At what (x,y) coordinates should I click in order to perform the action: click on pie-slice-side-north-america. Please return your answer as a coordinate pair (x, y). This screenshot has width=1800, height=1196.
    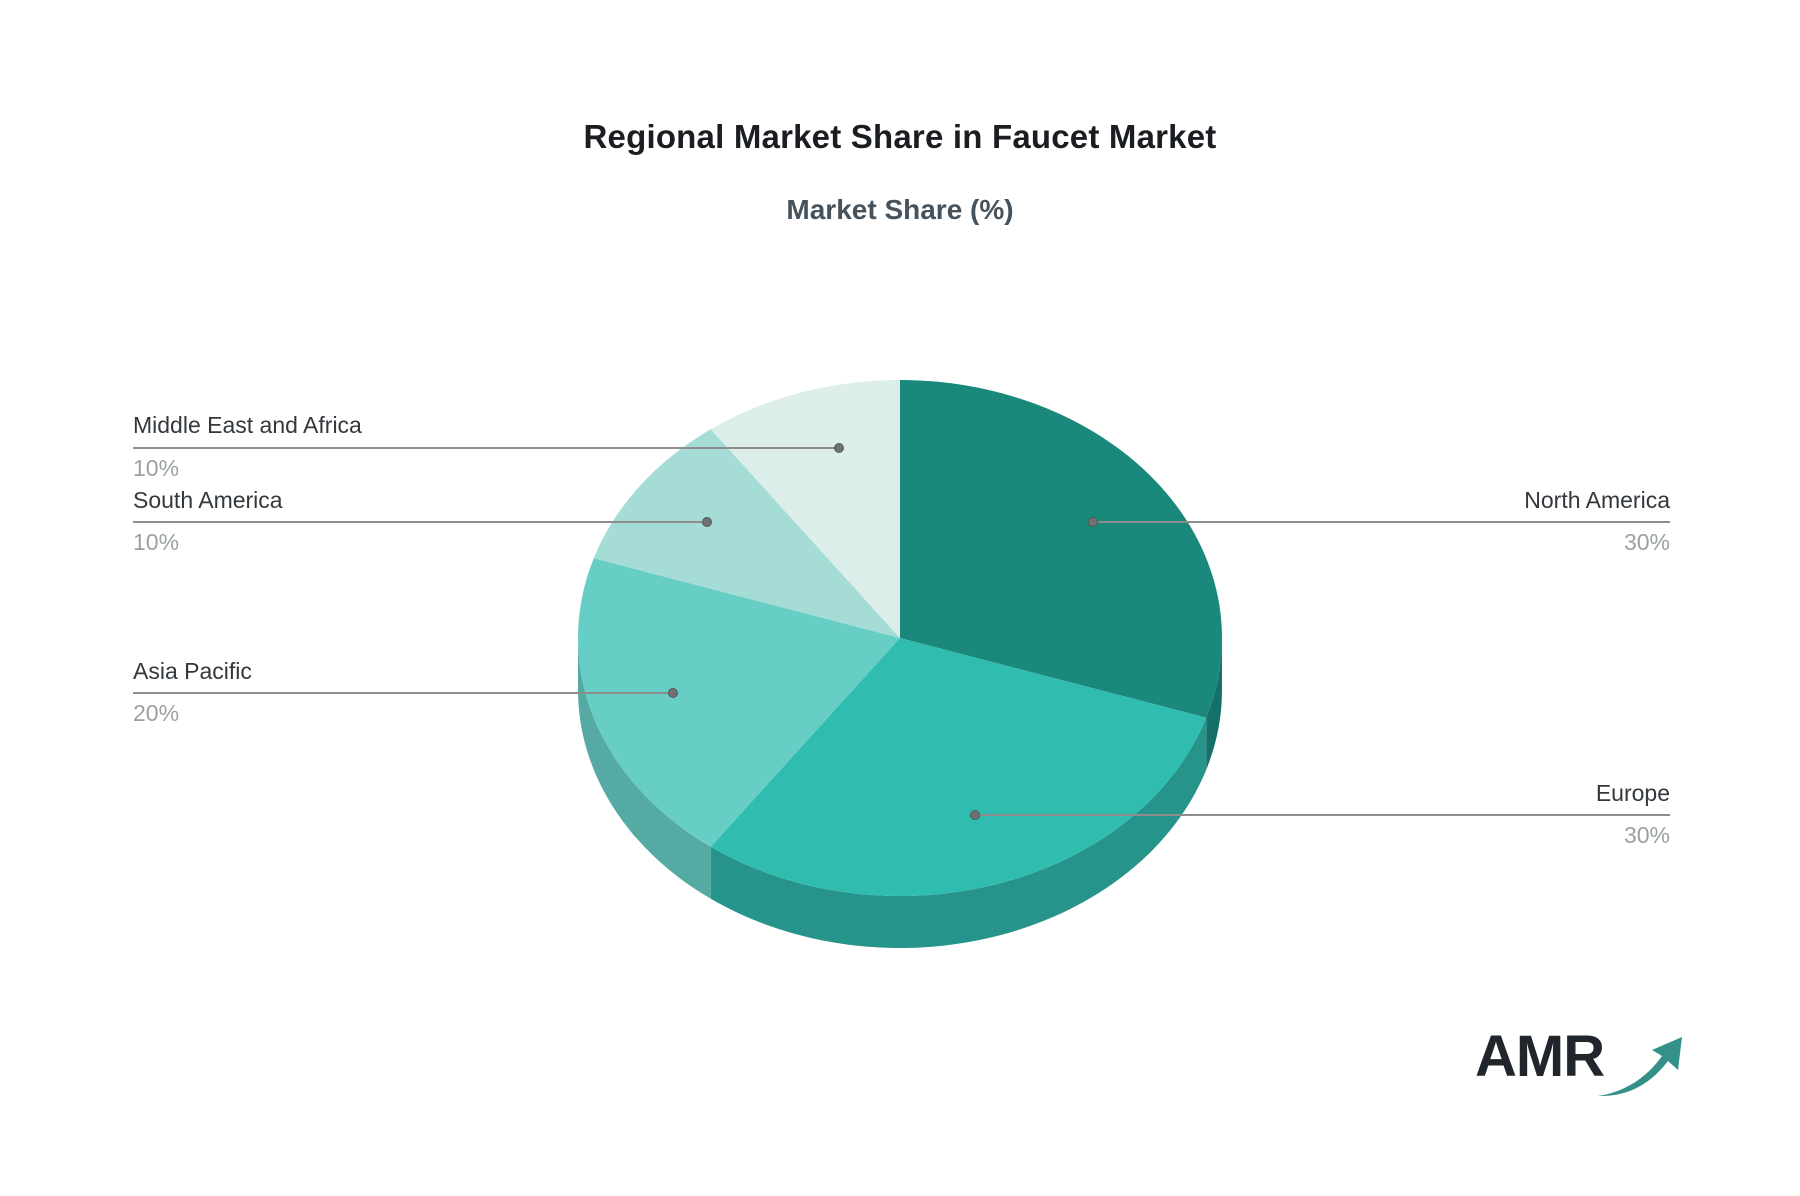
    Looking at the image, I should click on (1214, 704).